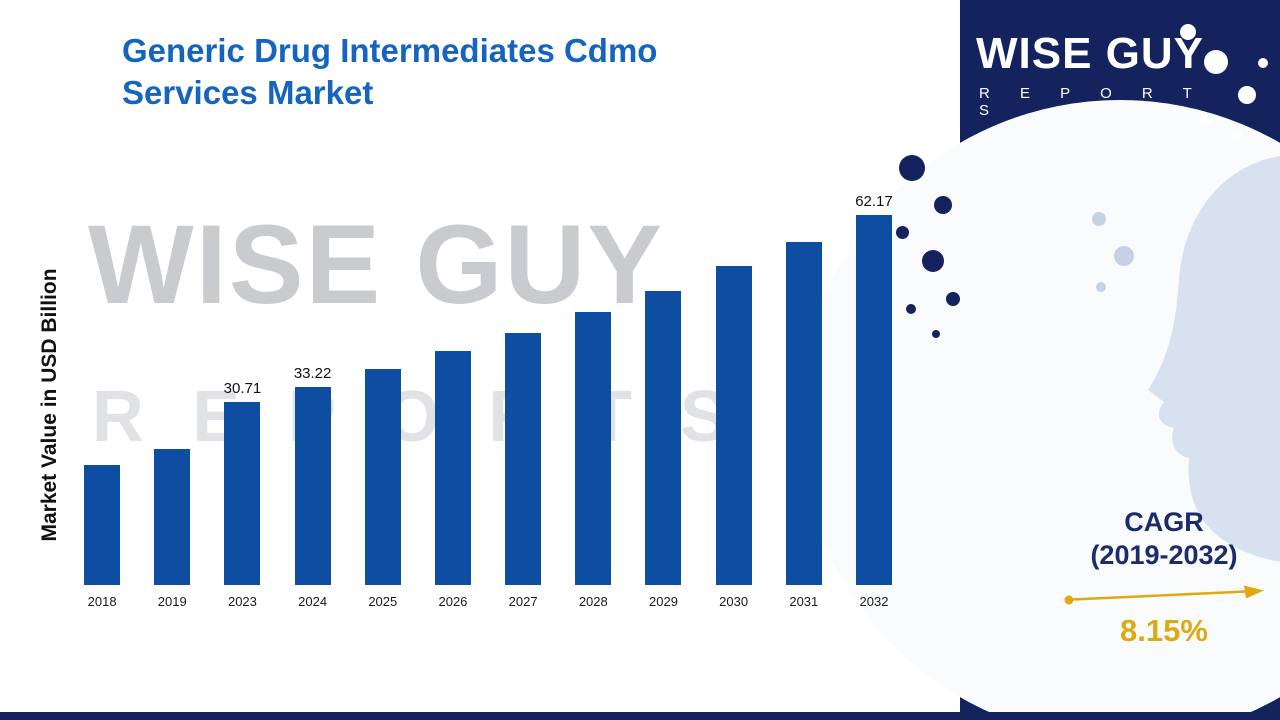 The width and height of the screenshot is (1280, 720). Describe the element at coordinates (874, 201) in the screenshot. I see `bar-value-label: 62.17` at that location.